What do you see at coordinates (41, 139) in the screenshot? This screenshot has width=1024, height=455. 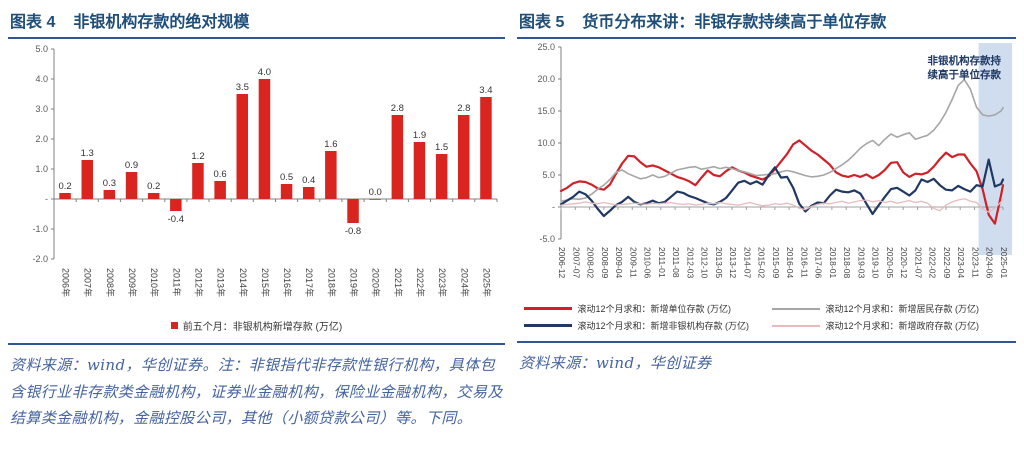 I see `svg-text: 2.0` at bounding box center [41, 139].